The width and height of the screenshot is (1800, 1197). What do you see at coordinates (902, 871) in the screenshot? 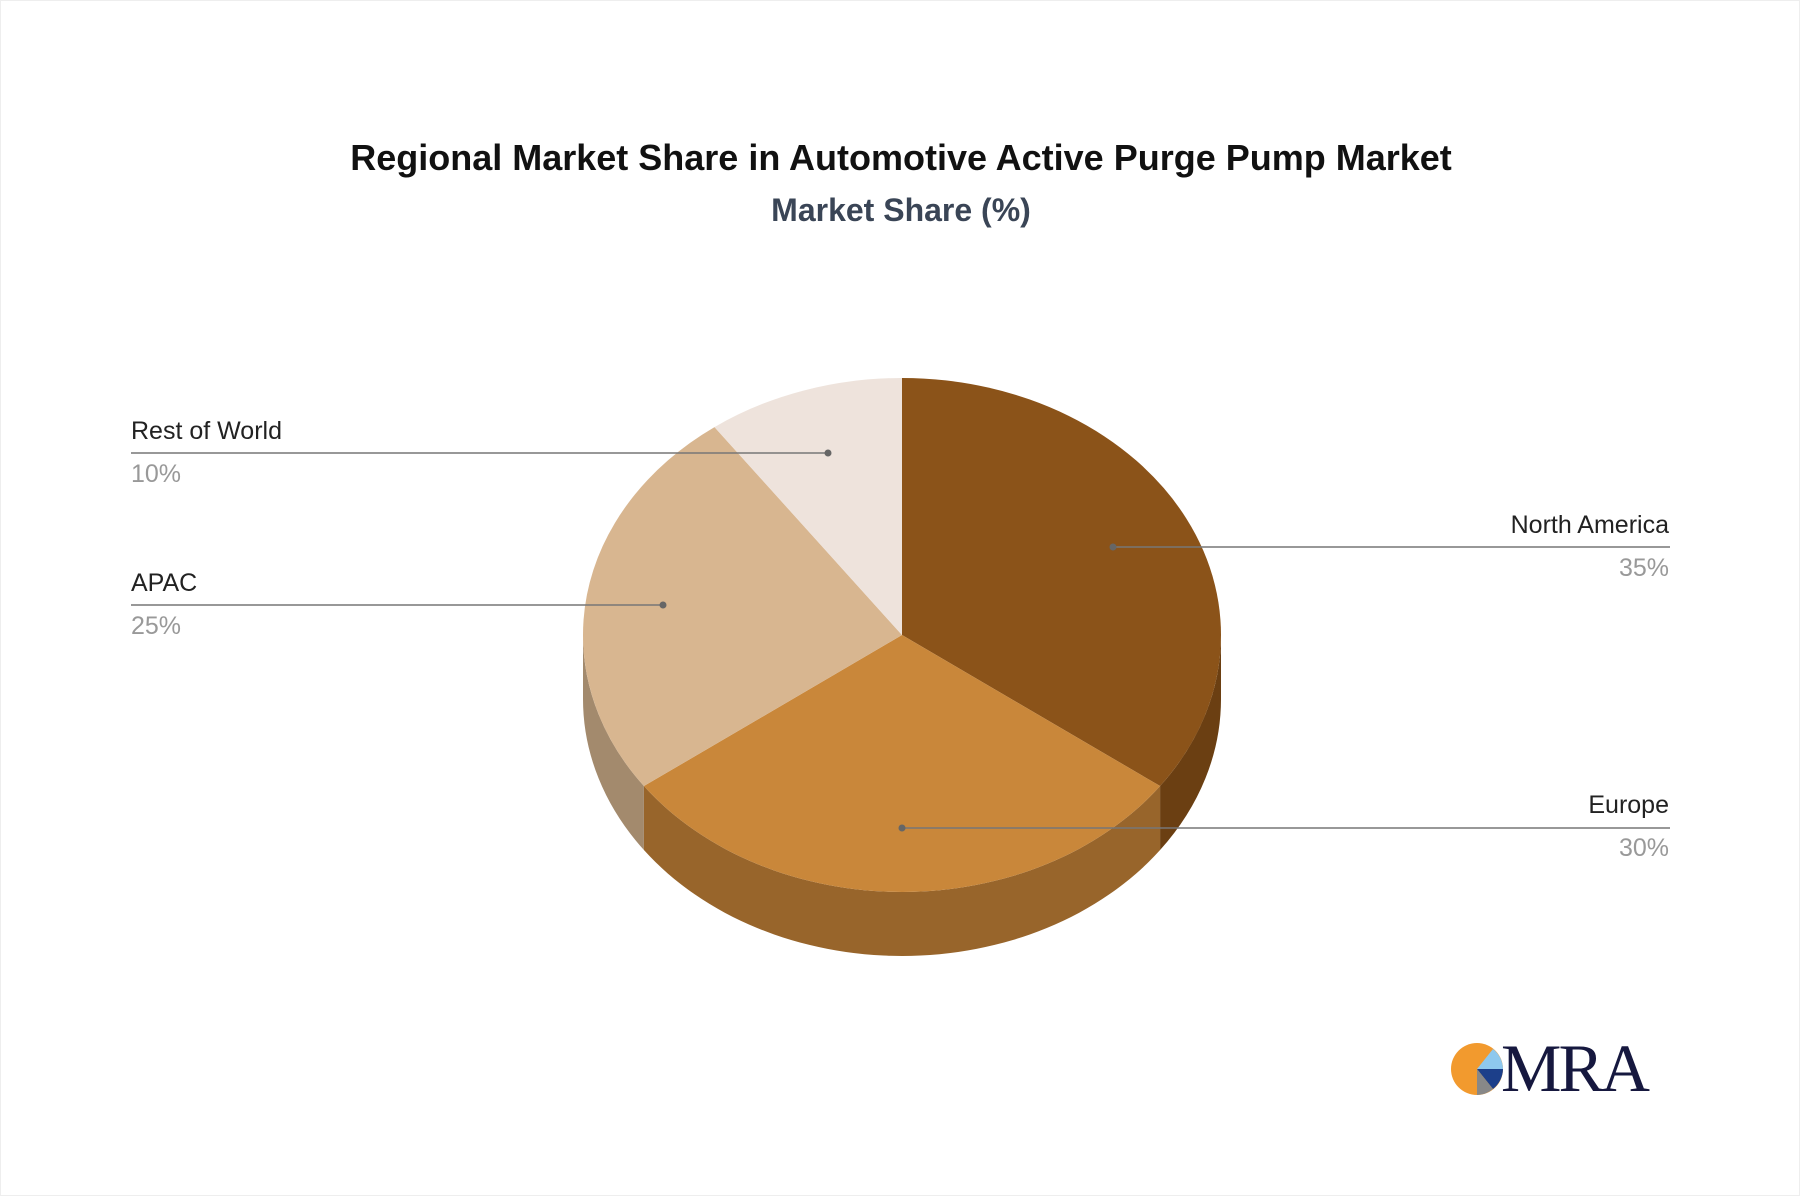
I see `pie-side-europe` at bounding box center [902, 871].